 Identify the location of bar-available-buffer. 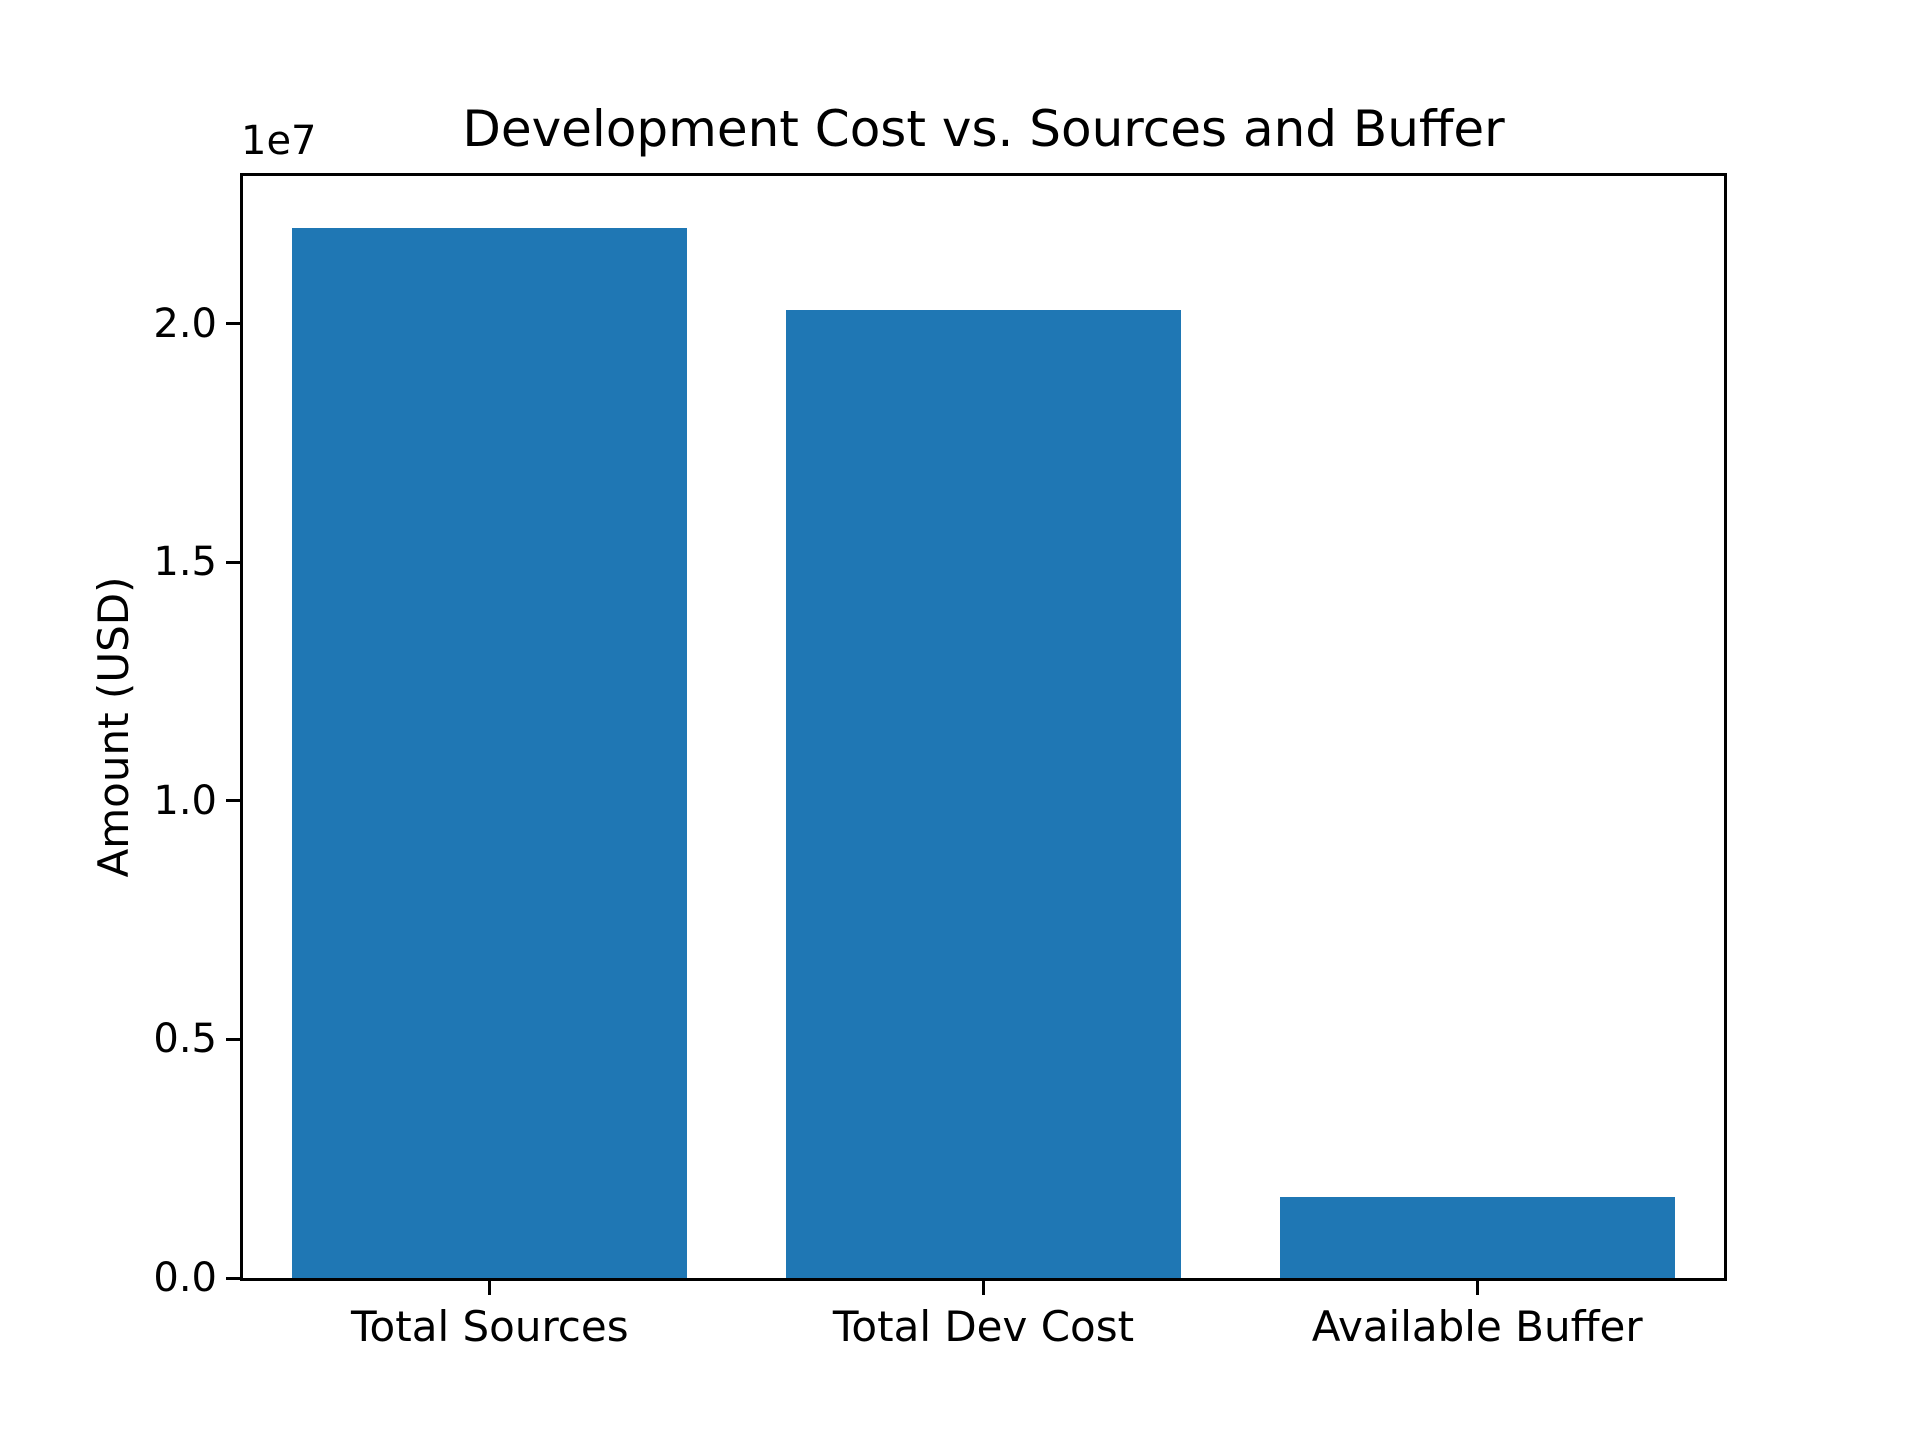
(1477, 1237).